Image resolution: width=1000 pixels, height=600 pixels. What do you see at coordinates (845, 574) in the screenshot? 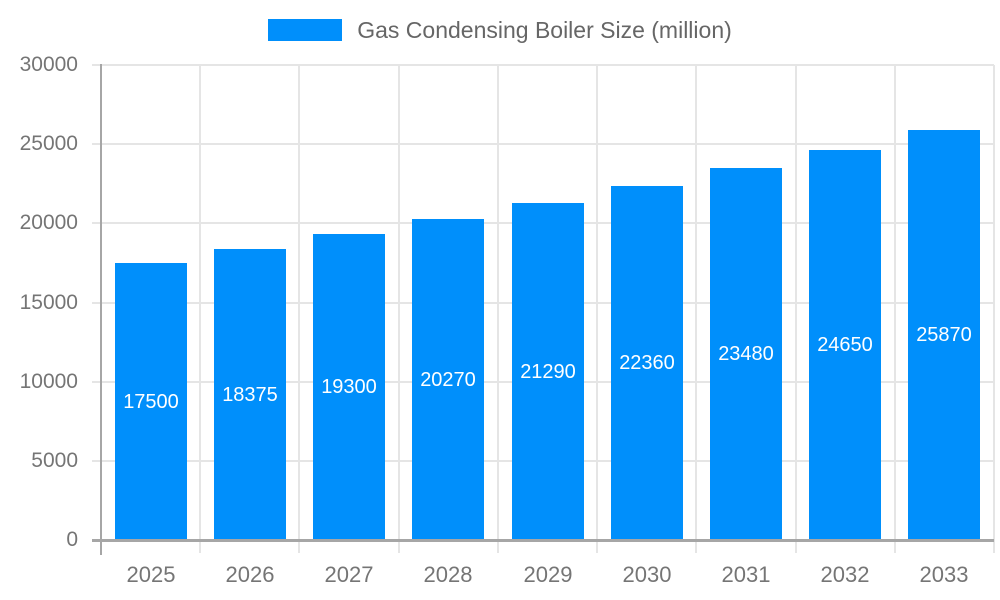
I see `x-tick-label: 2032` at bounding box center [845, 574].